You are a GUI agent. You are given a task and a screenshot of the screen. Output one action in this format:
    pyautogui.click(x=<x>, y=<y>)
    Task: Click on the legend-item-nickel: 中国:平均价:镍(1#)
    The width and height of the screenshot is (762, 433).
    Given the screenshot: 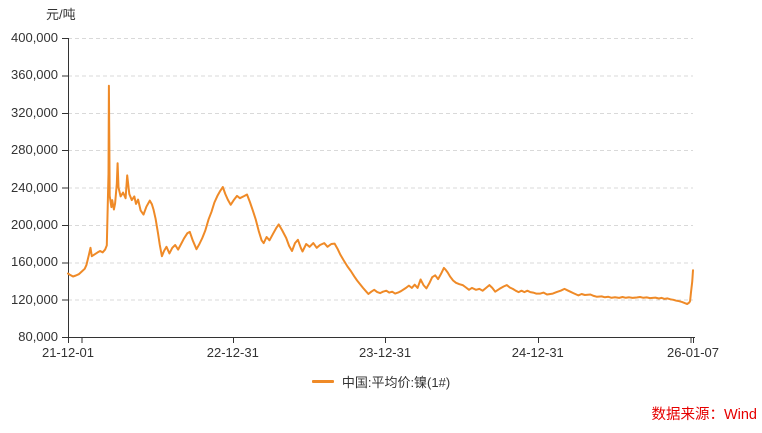 What is the action you would take?
    pyautogui.click(x=381, y=381)
    